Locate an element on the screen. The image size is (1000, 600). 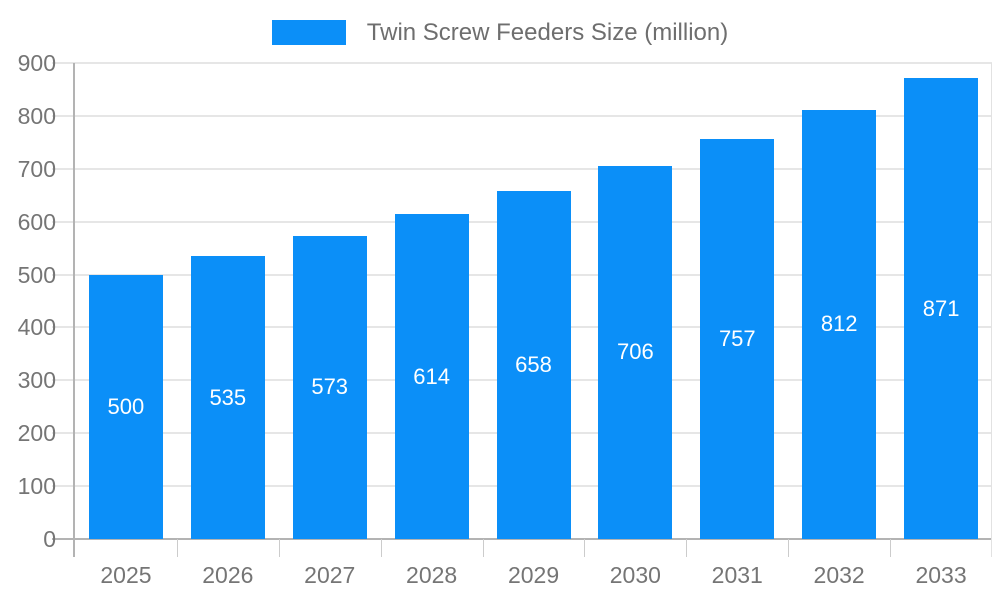
x-axis-tick-label: 2026 is located at coordinates (228, 575).